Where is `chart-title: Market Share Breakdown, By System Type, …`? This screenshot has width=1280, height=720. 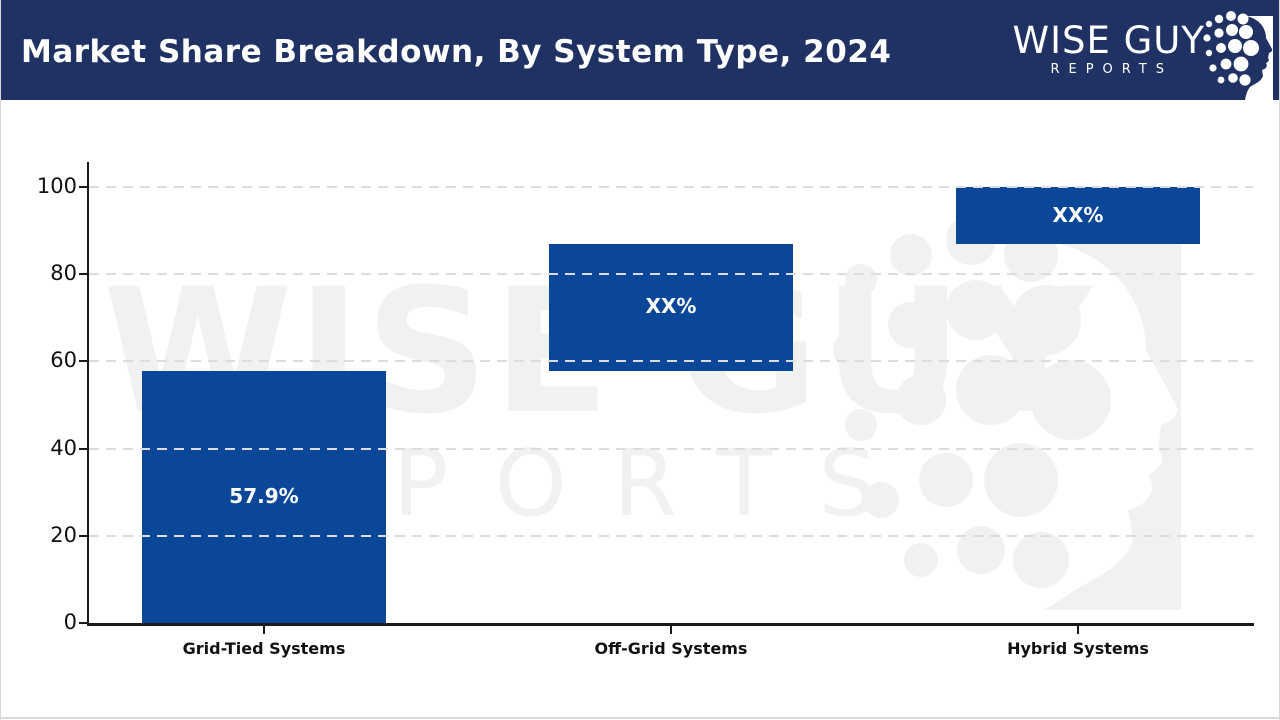
chart-title: Market Share Breakdown, By System Type, … is located at coordinates (456, 52).